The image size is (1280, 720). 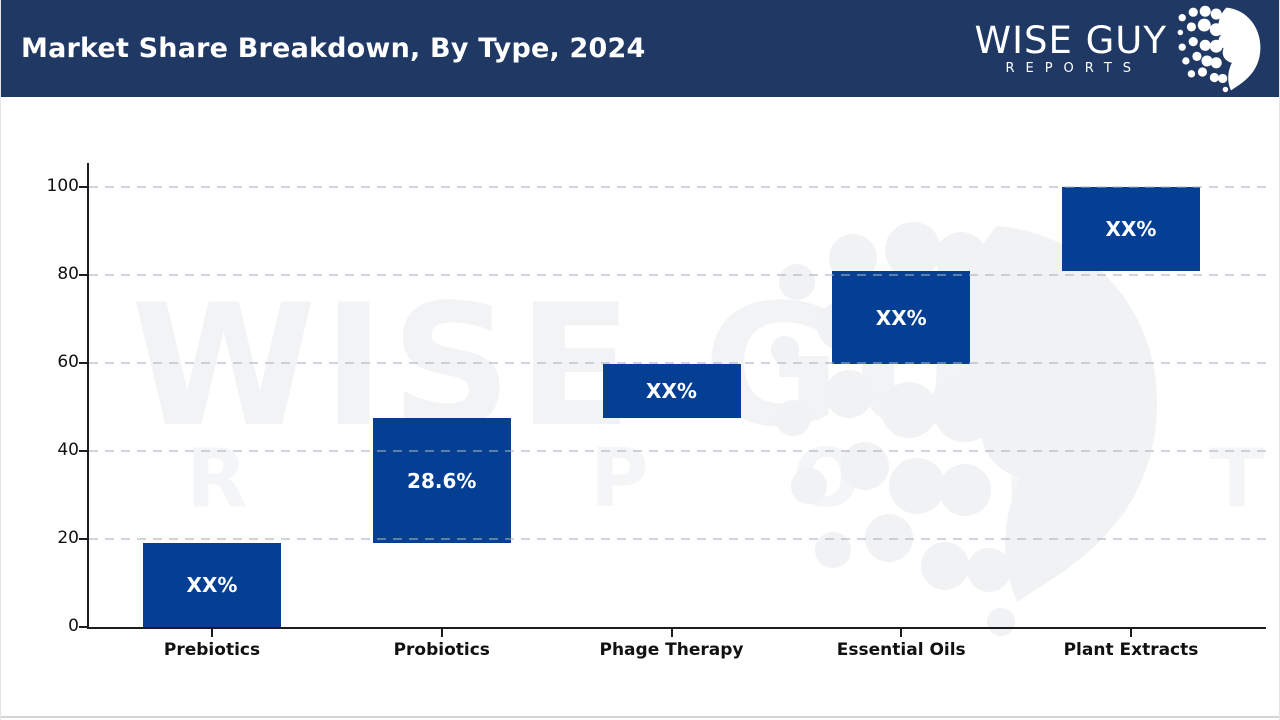 I want to click on x-tick-label-1: Probiotics, so click(x=441, y=650).